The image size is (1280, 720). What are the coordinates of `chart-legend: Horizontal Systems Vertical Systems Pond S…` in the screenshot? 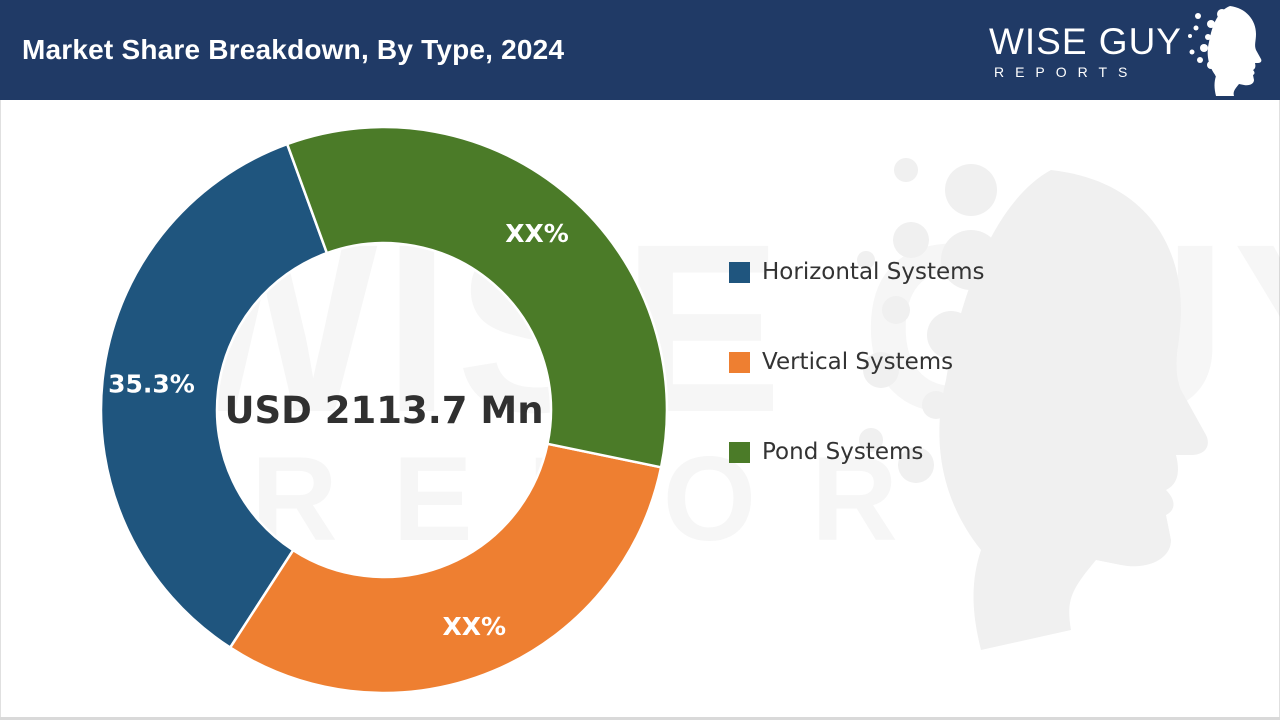 It's located at (857, 362).